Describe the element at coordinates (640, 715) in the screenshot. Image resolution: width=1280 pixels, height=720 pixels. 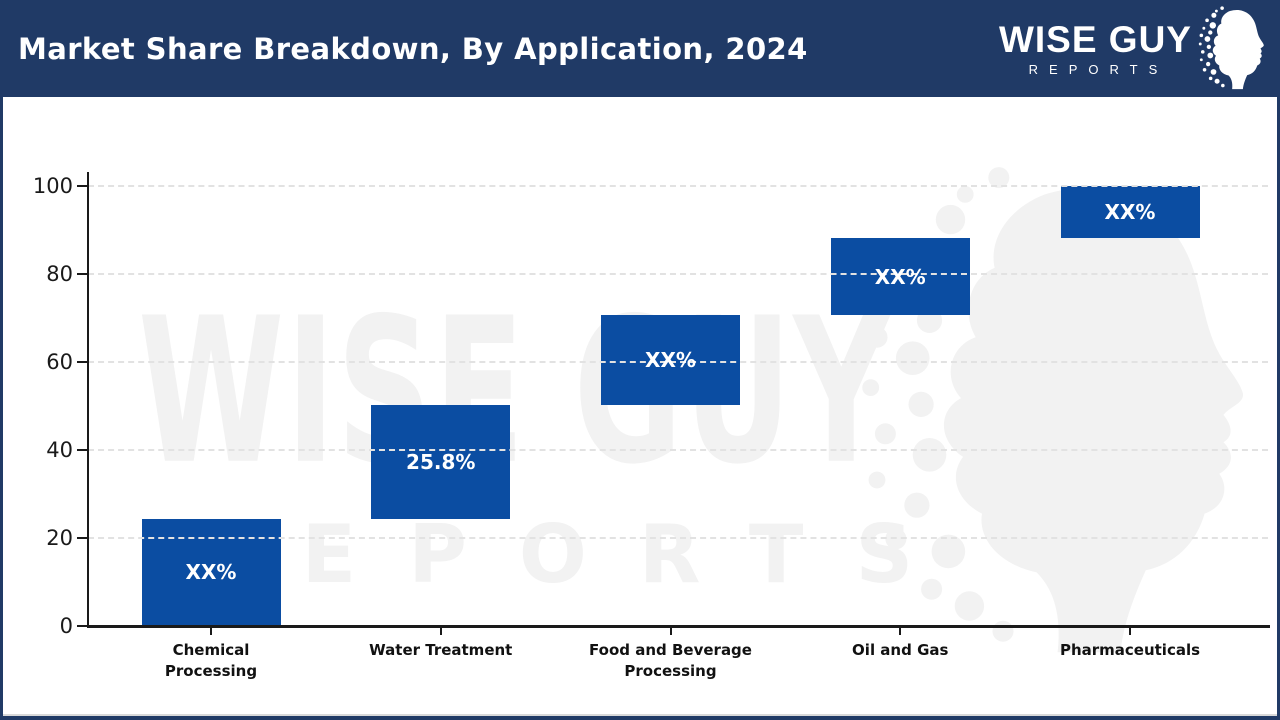
I see `bottom-divider` at that location.